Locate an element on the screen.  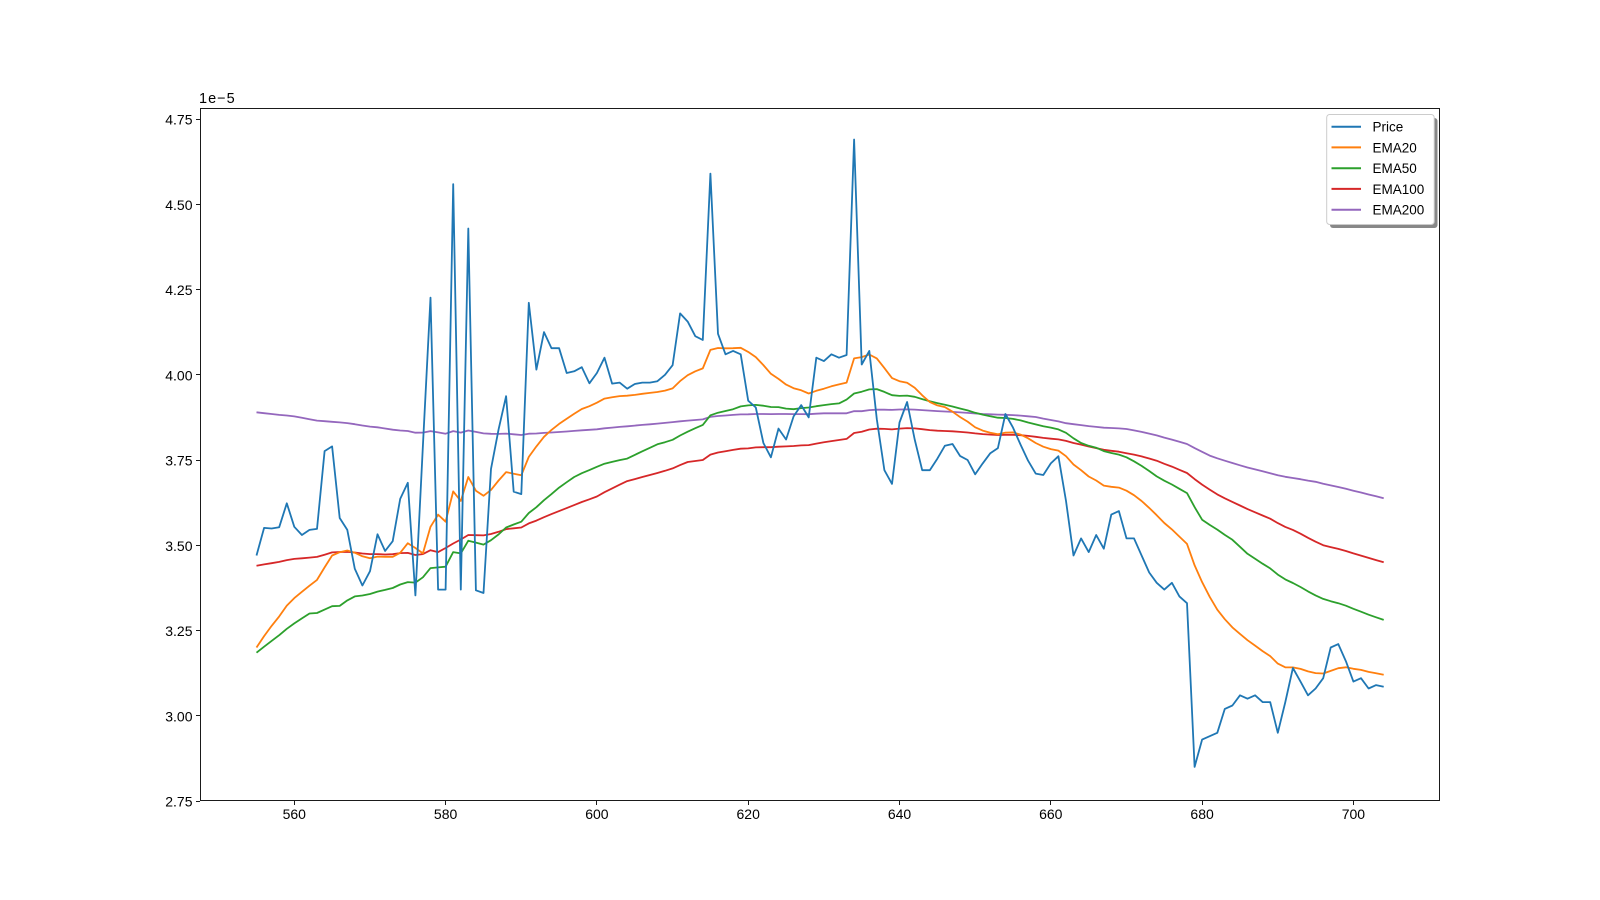
svg-text: 2.75 is located at coordinates (178, 802).